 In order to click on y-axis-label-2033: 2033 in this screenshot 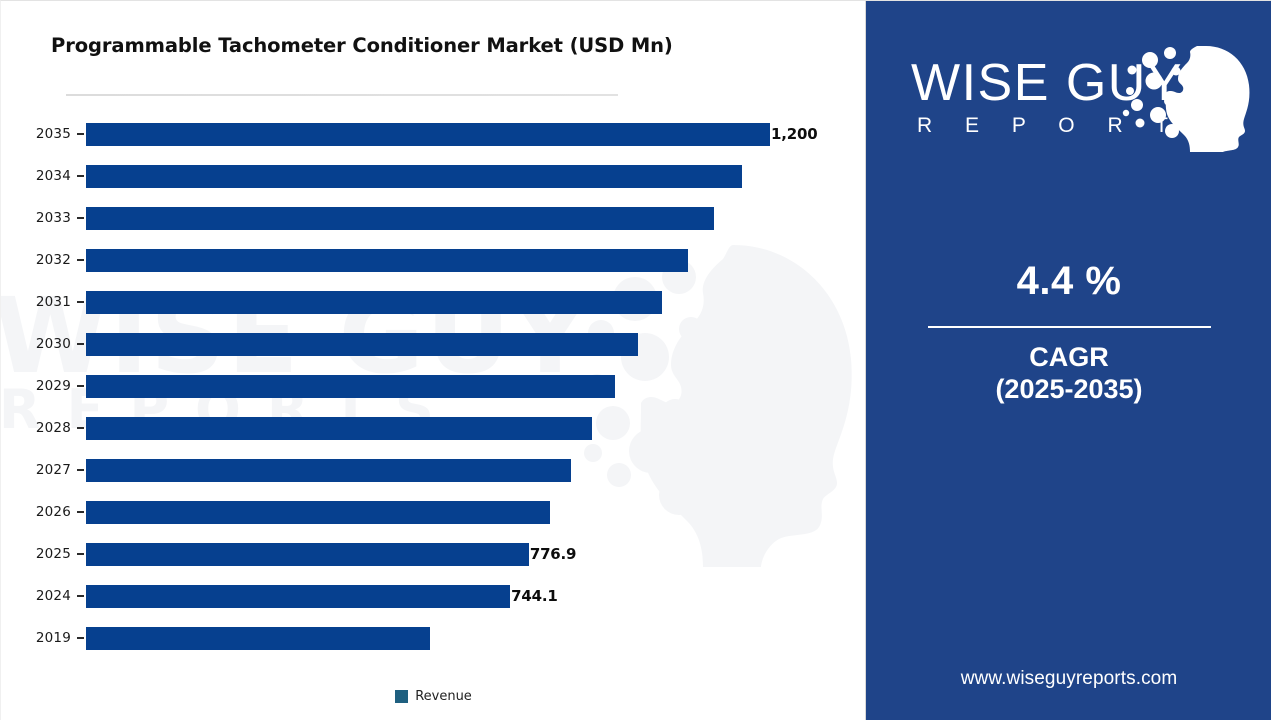, I will do `click(53, 218)`.